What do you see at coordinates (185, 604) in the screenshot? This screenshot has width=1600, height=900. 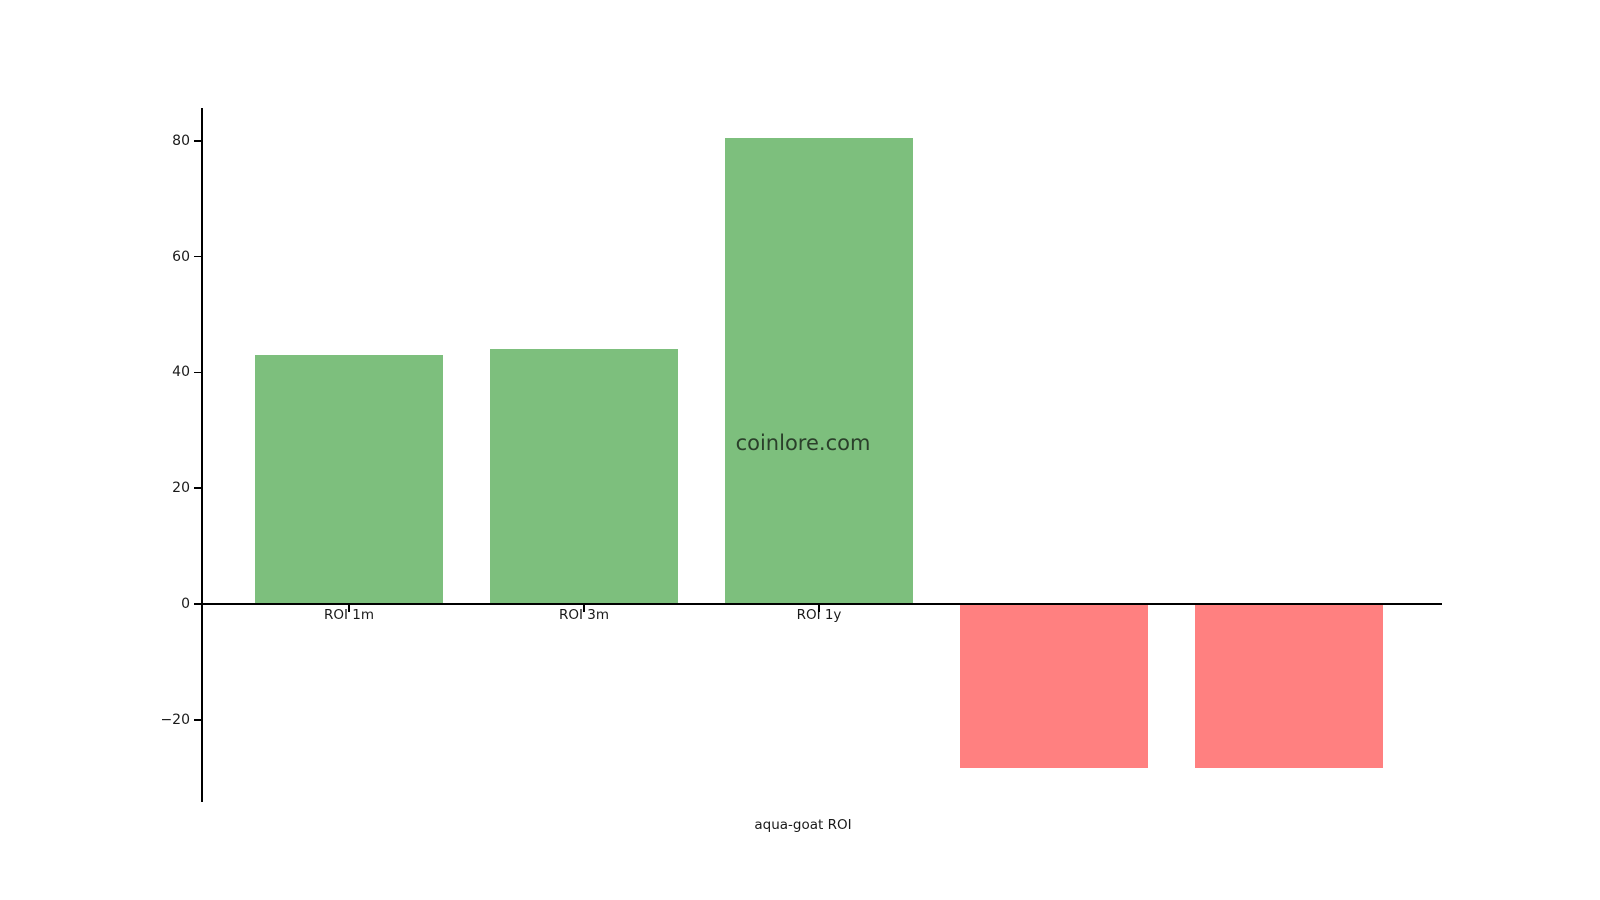 I see `y-tick-label: 0` at bounding box center [185, 604].